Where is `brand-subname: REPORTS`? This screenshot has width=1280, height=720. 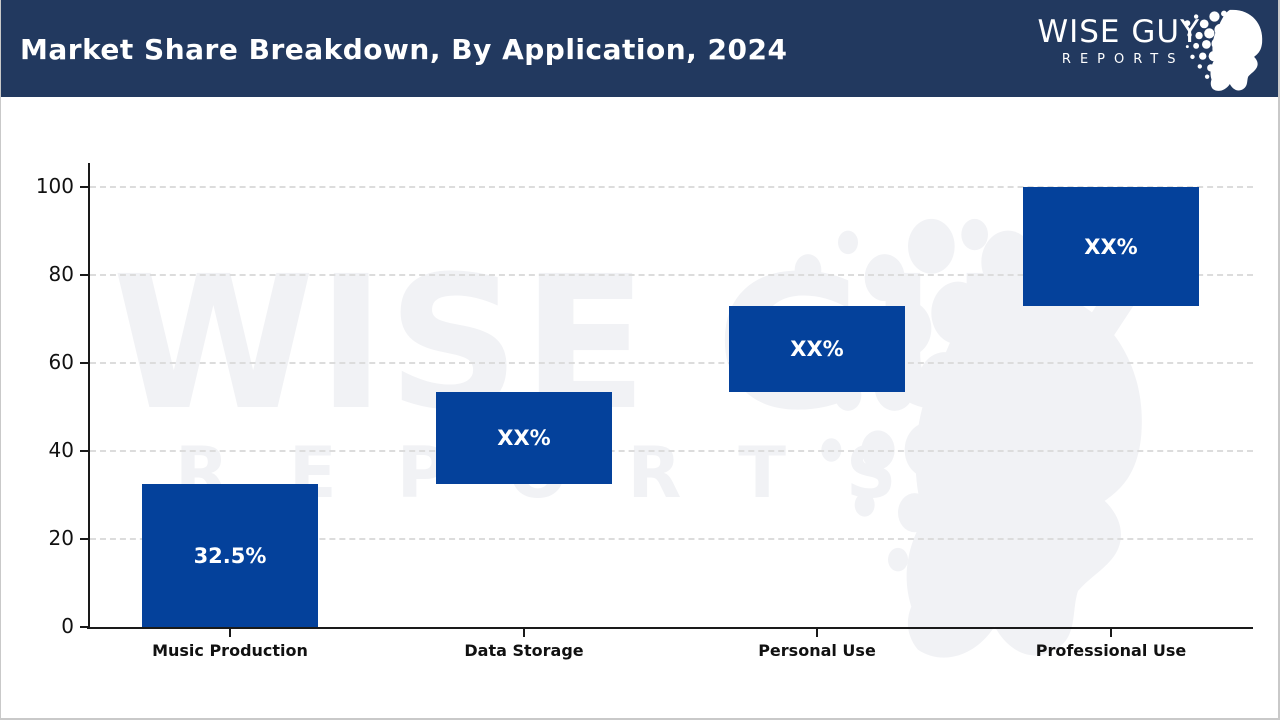
brand-subname: REPORTS is located at coordinates (1123, 59).